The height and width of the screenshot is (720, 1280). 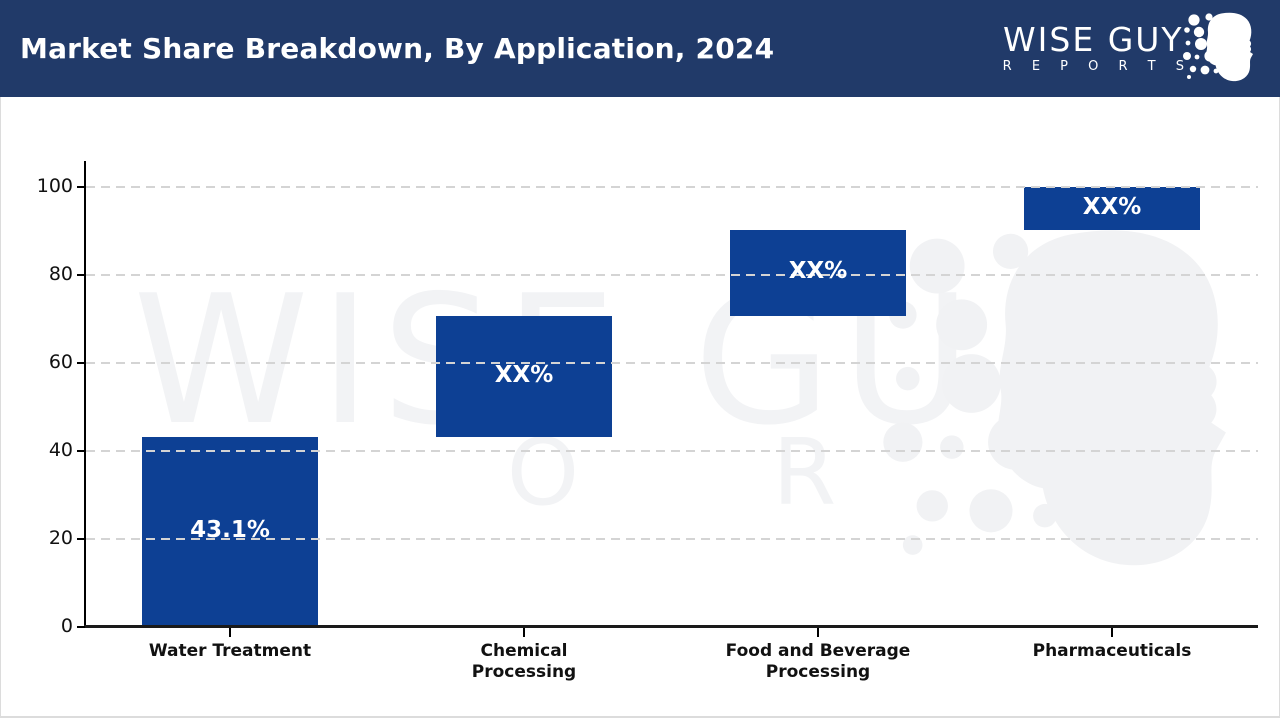 I want to click on bar-chemical-processing, so click(x=524, y=376).